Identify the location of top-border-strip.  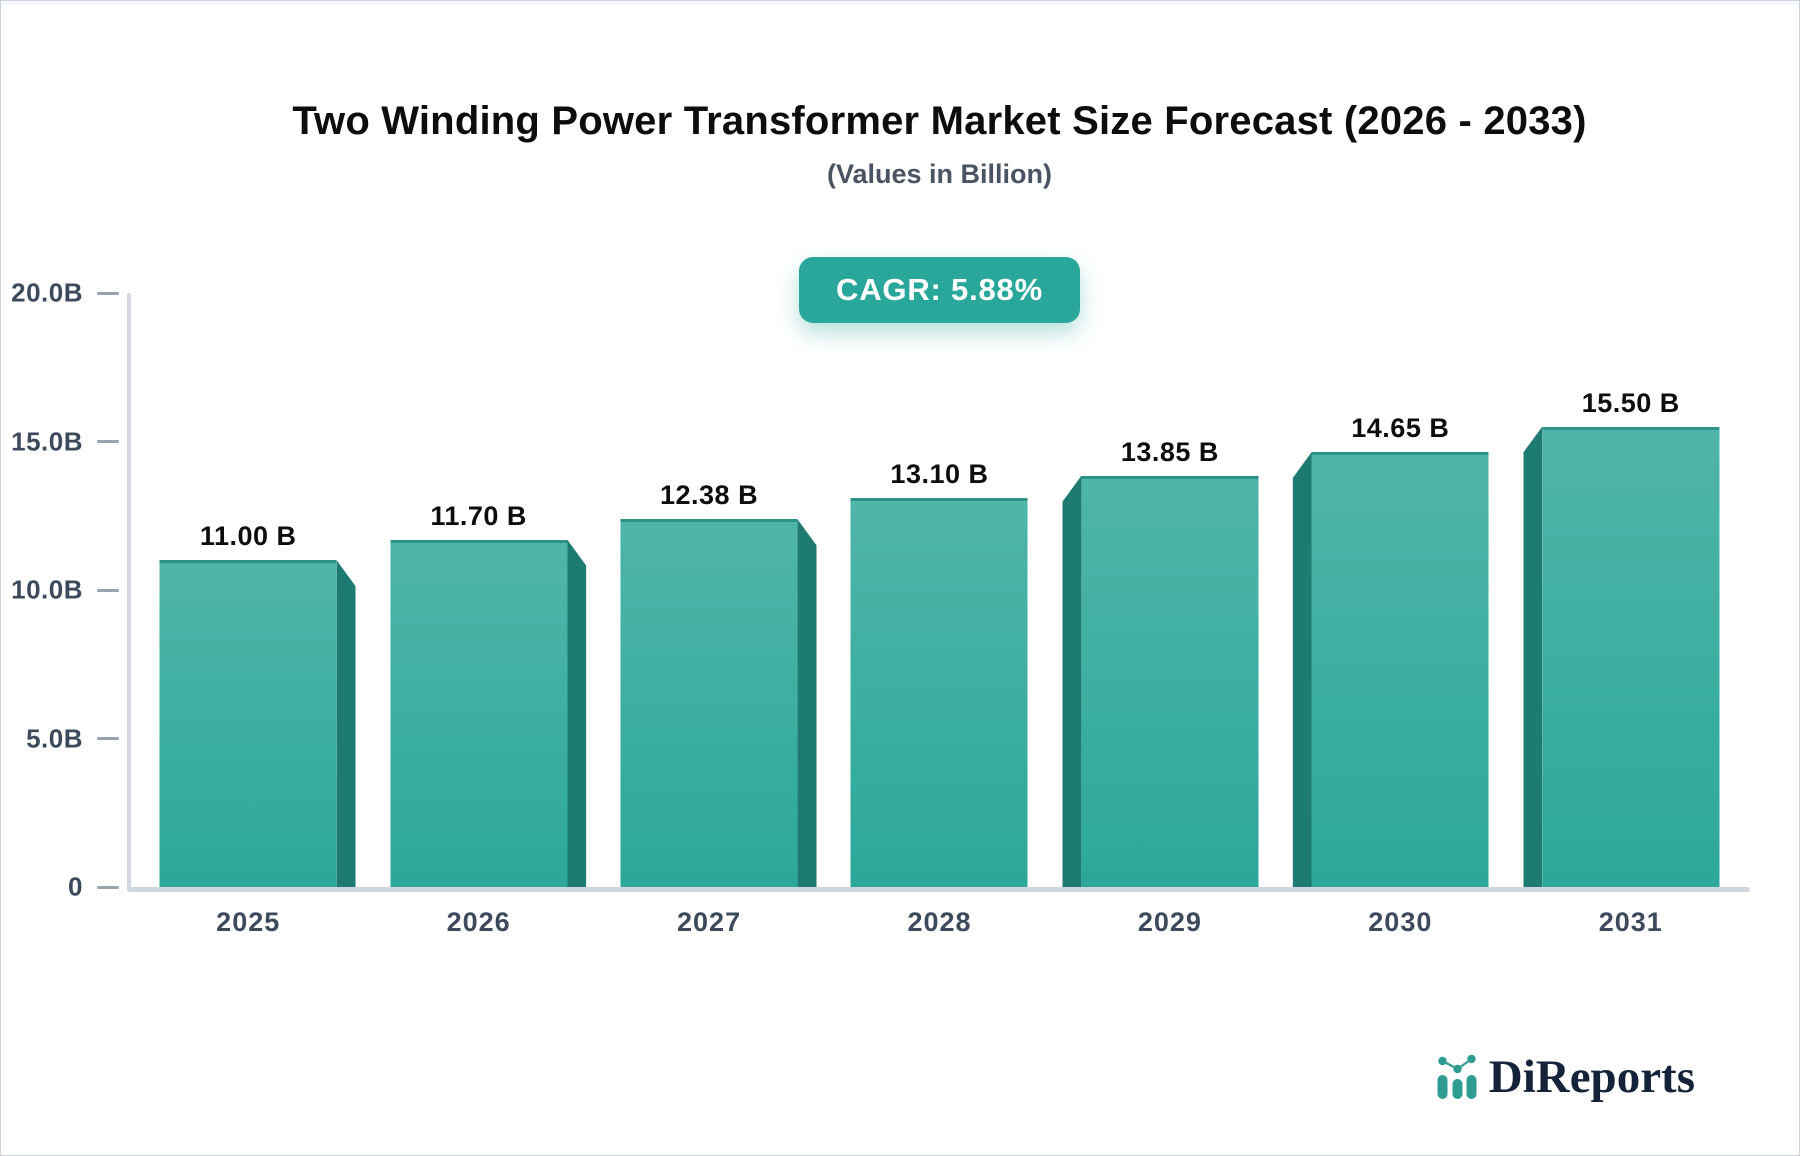
(900, 3).